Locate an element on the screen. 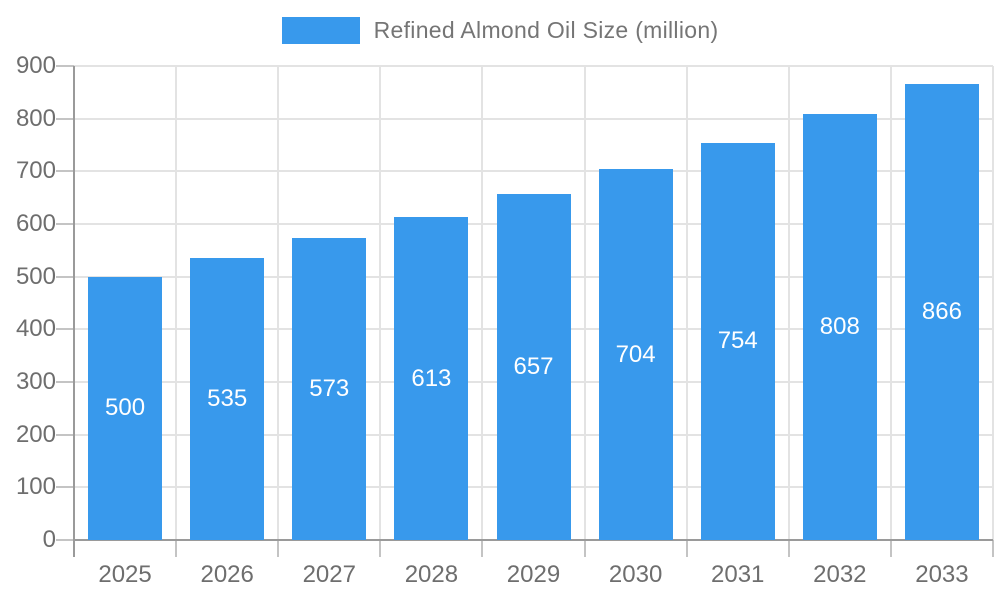 The image size is (1000, 600). bar-value-label: 704 is located at coordinates (635, 354).